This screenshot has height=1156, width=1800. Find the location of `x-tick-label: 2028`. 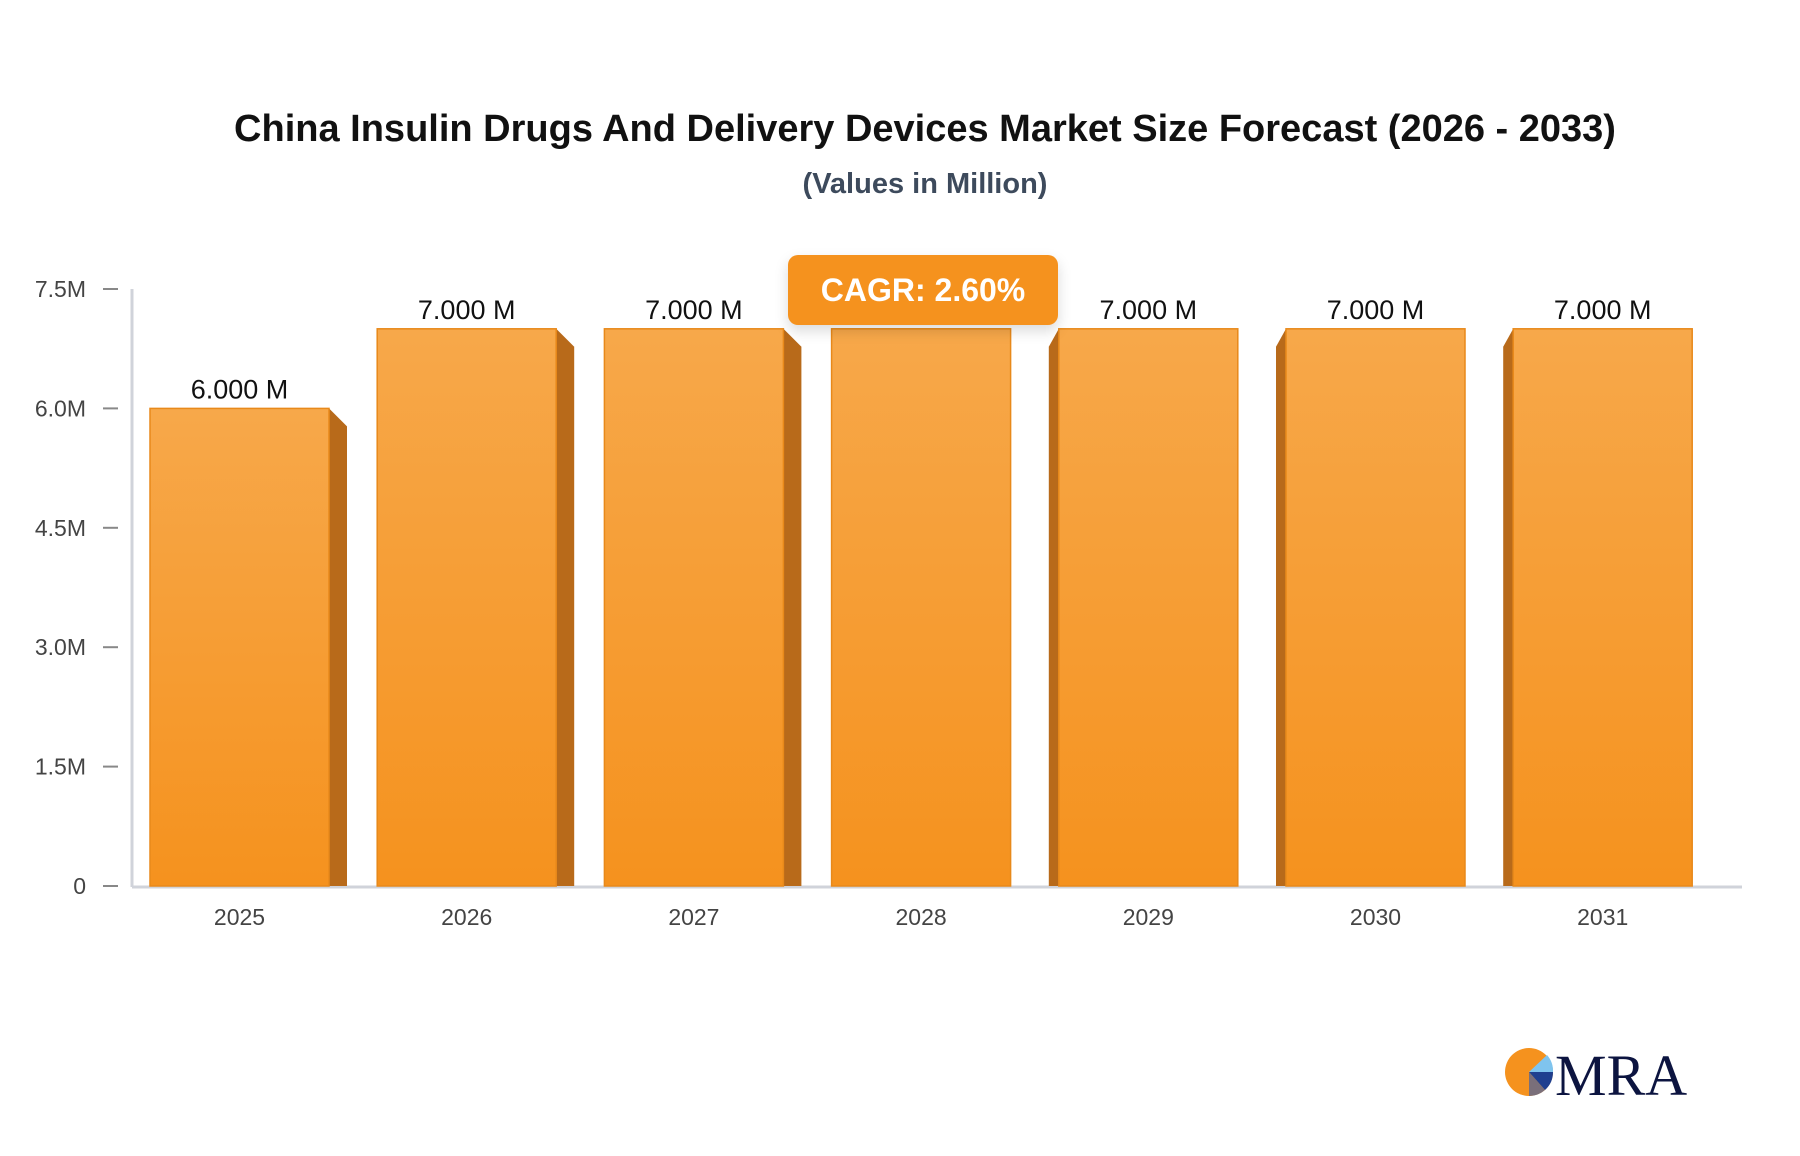

x-tick-label: 2028 is located at coordinates (921, 917).